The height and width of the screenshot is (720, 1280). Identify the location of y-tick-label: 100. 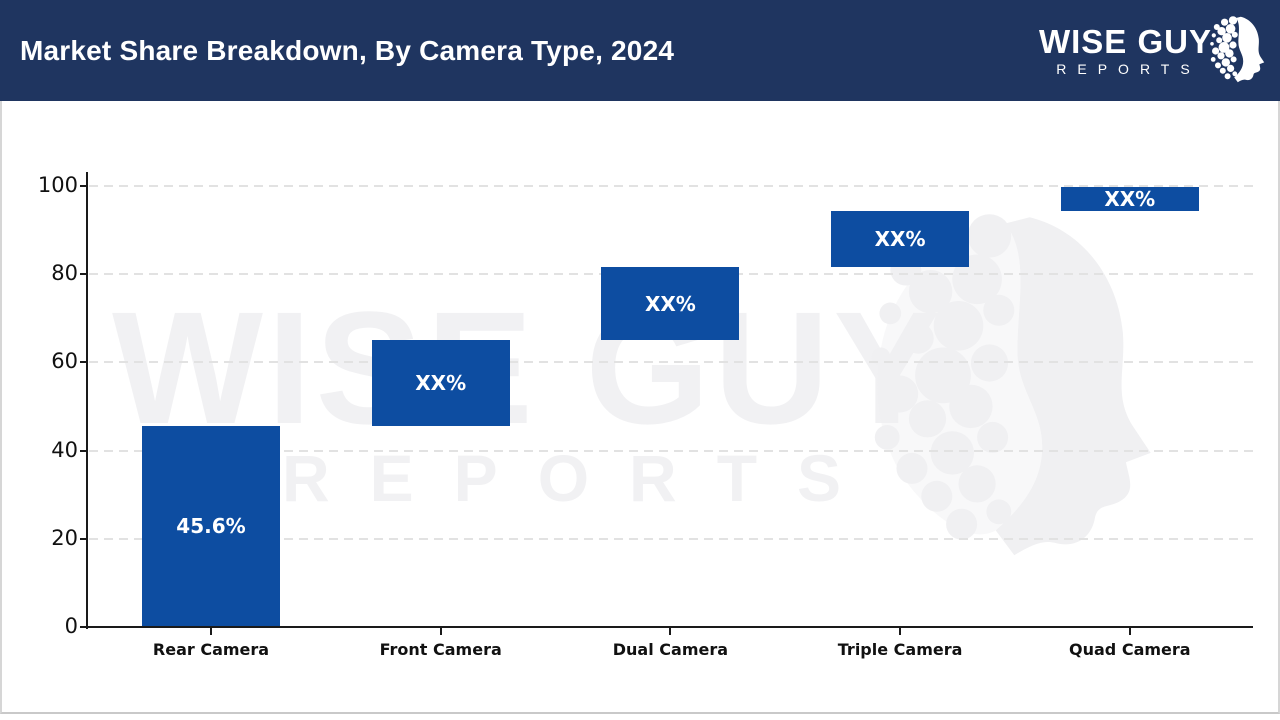
(57, 185).